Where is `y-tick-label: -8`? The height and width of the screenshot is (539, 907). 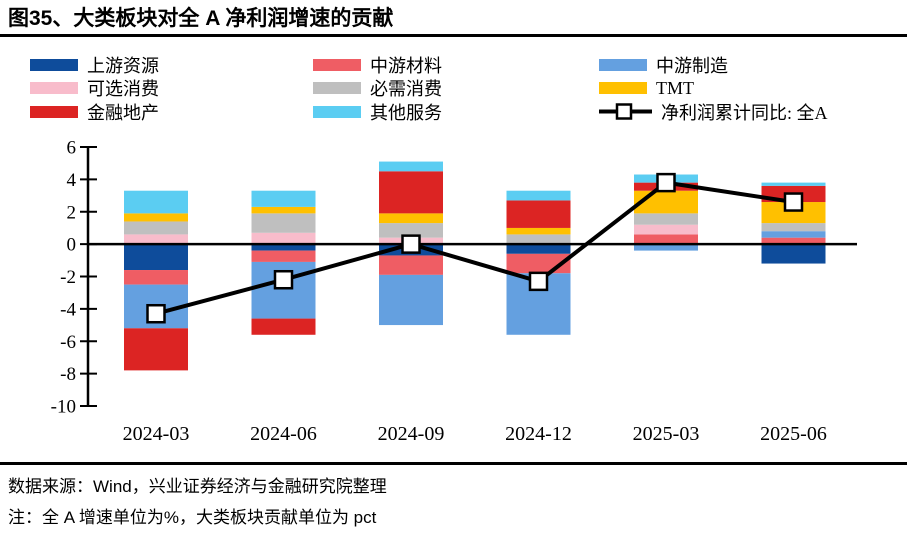 y-tick-label: -8 is located at coordinates (68, 374).